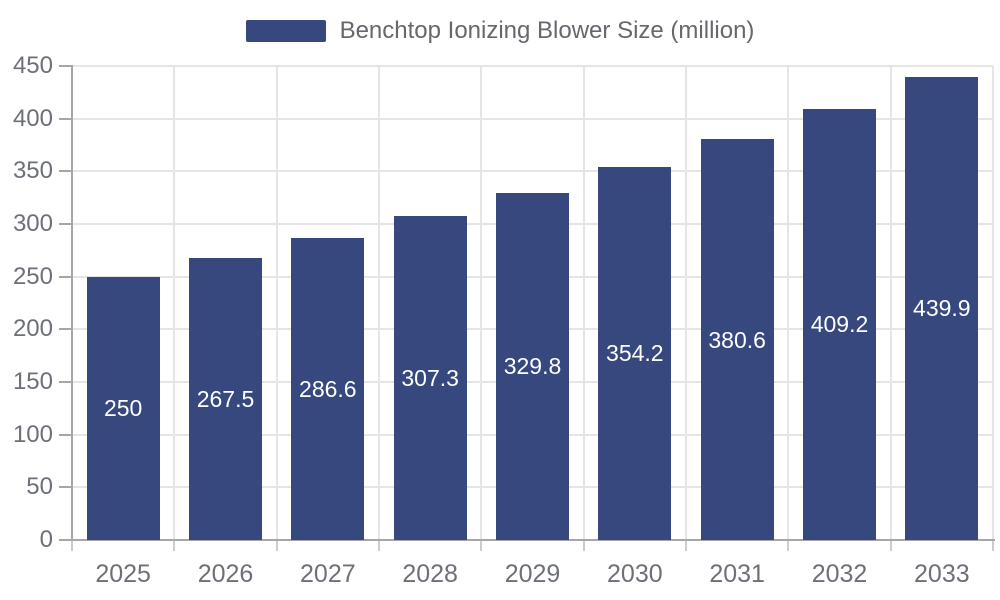 This screenshot has height=600, width=1000. I want to click on bar-2027, so click(328, 389).